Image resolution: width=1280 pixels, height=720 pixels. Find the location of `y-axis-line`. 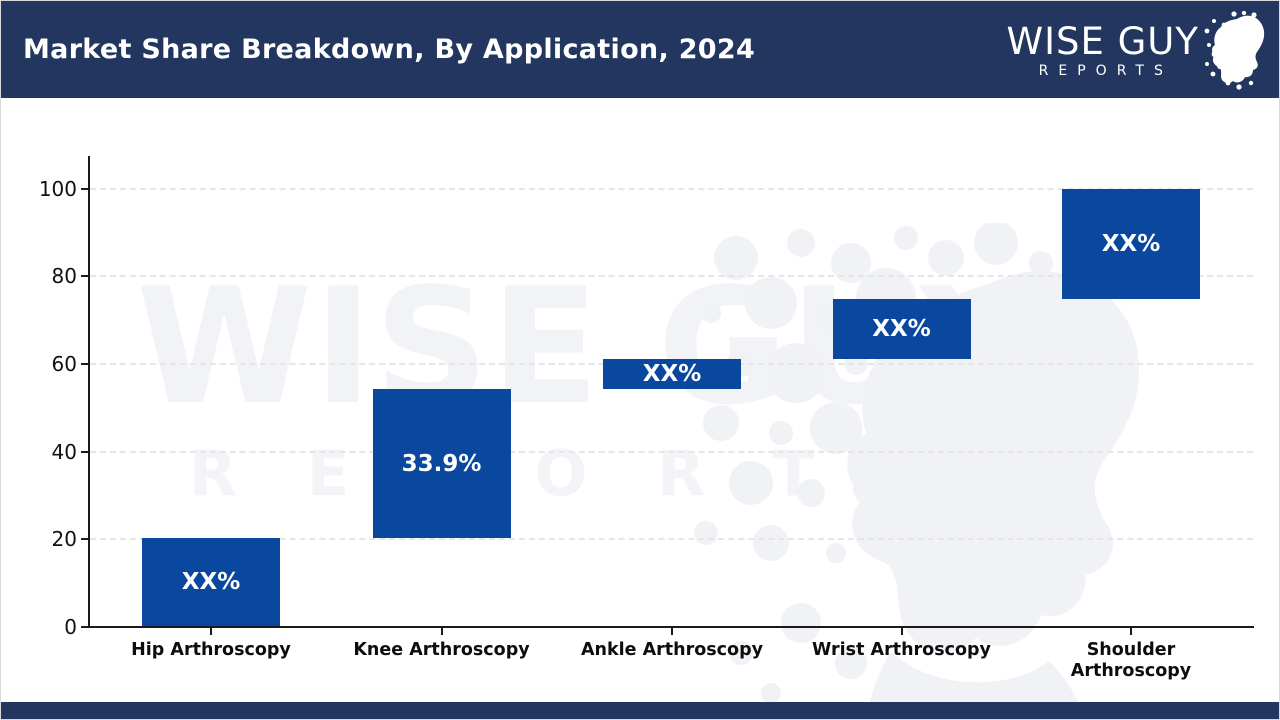

y-axis-line is located at coordinates (89, 391).